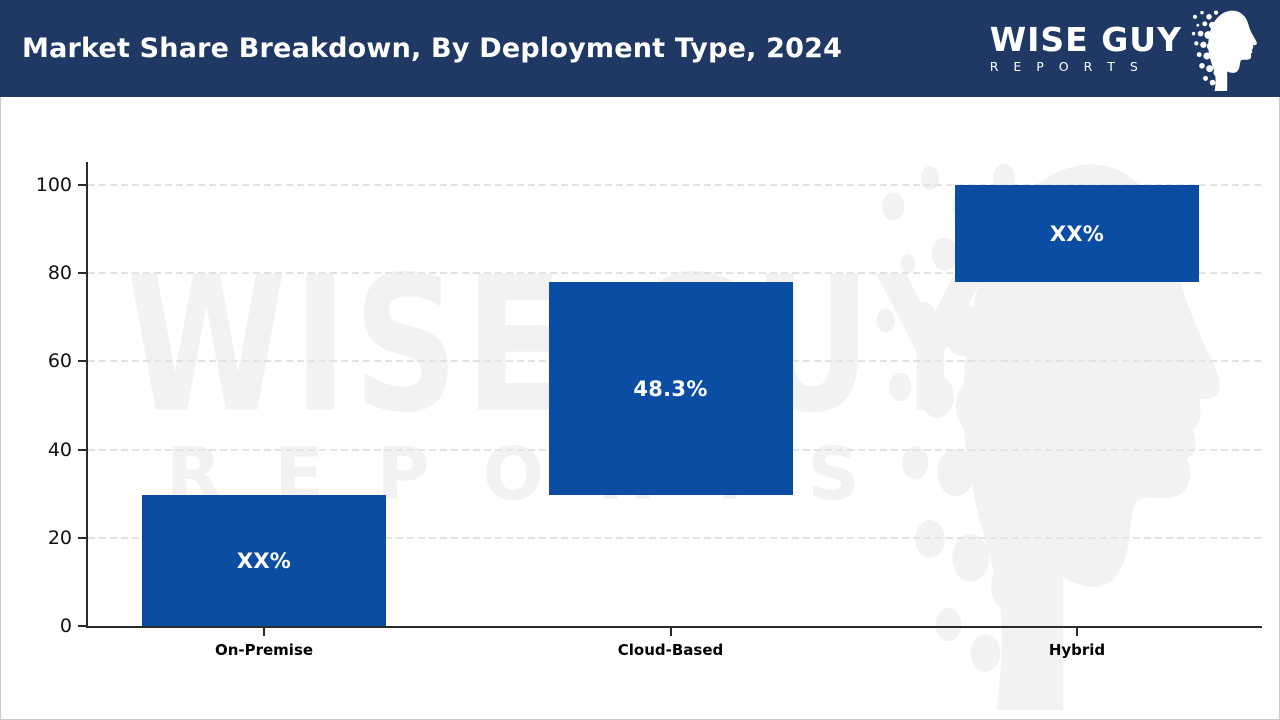 Image resolution: width=1280 pixels, height=720 pixels. What do you see at coordinates (1066, 66) in the screenshot?
I see `logo-subtext: R E P O R T S` at bounding box center [1066, 66].